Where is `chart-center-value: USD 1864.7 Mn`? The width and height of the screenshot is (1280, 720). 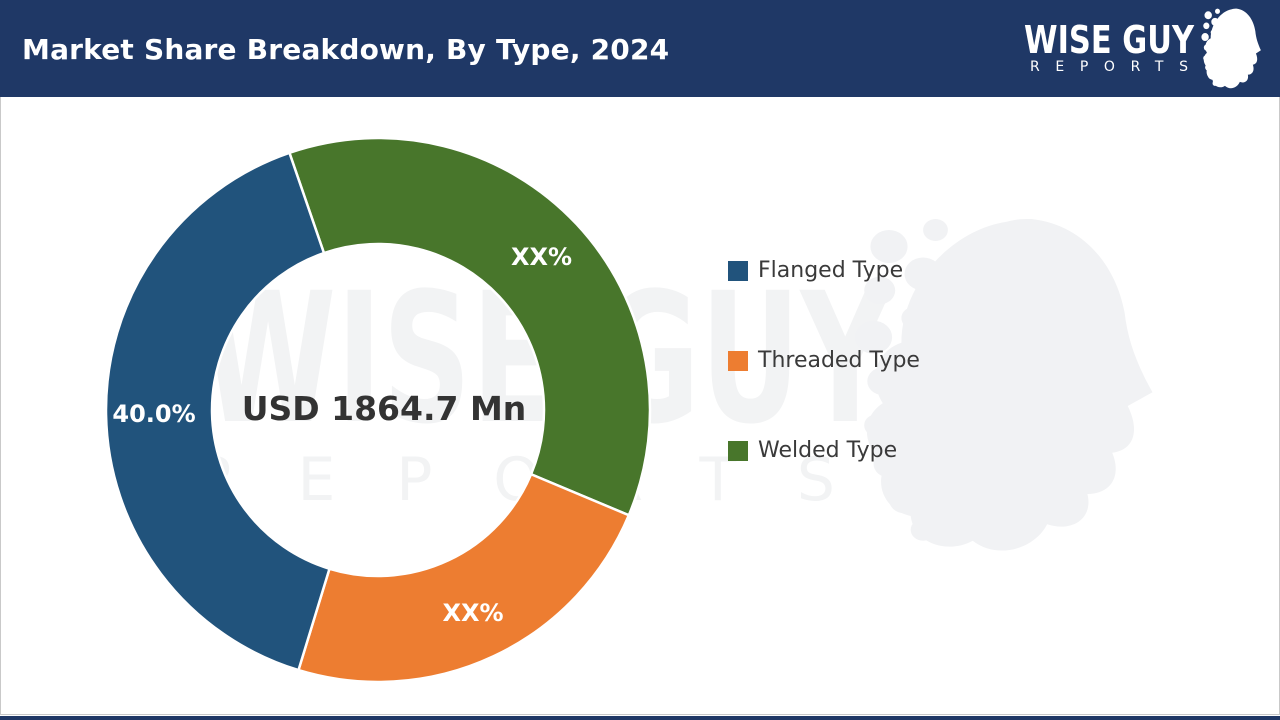
chart-center-value: USD 1864.7 Mn is located at coordinates (384, 408).